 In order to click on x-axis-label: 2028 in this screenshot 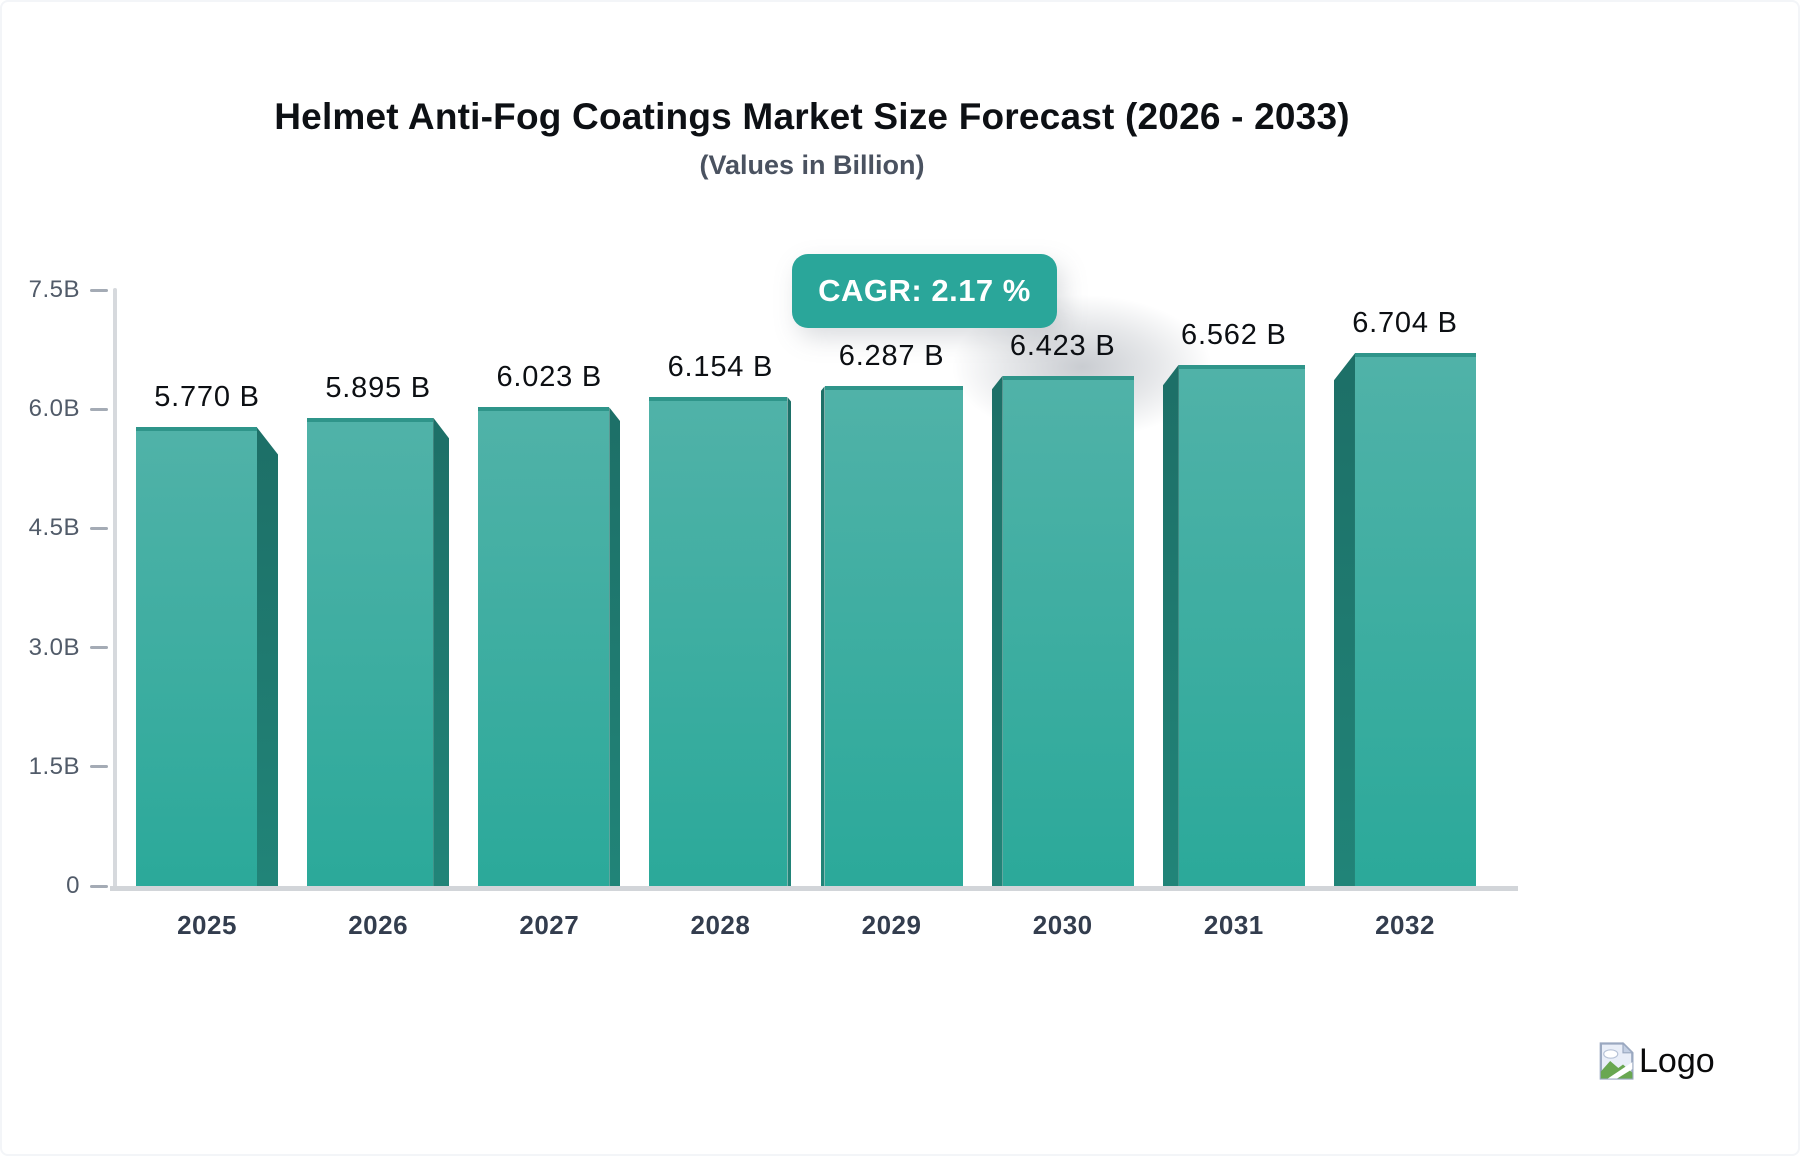, I will do `click(720, 925)`.